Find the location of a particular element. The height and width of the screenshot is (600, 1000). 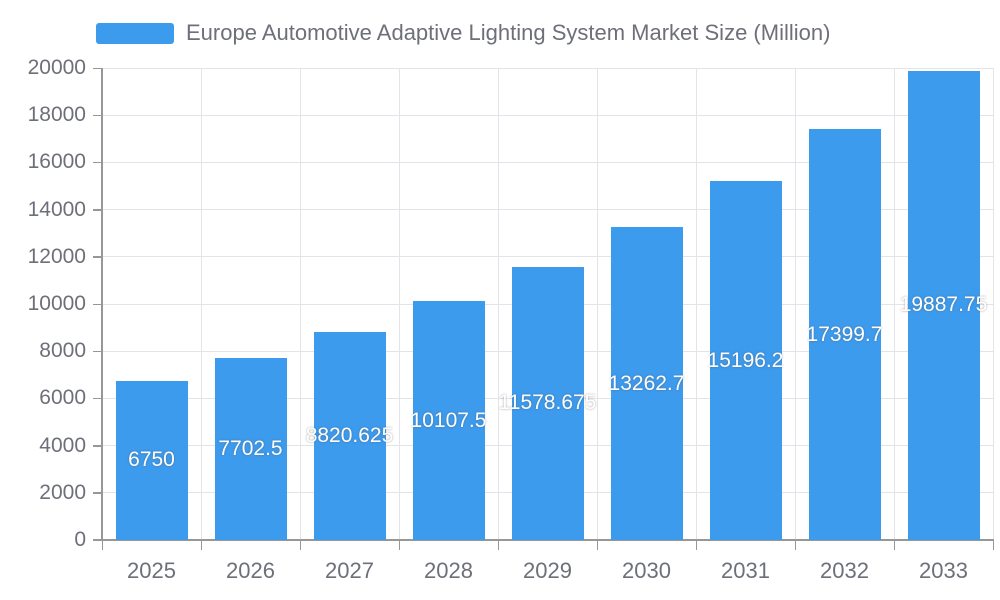

bar-value-label: 19887.75 is located at coordinates (943, 305).